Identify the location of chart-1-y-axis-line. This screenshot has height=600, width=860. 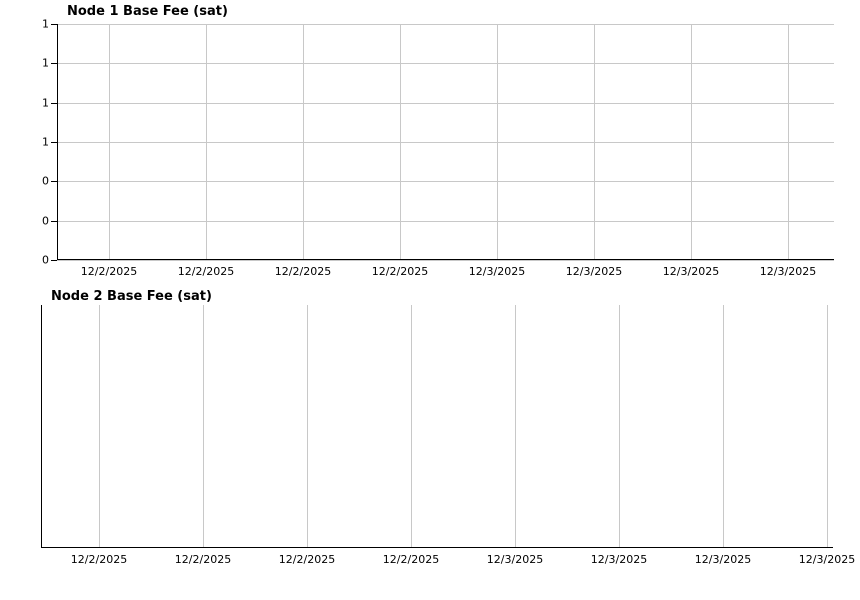
(57, 142).